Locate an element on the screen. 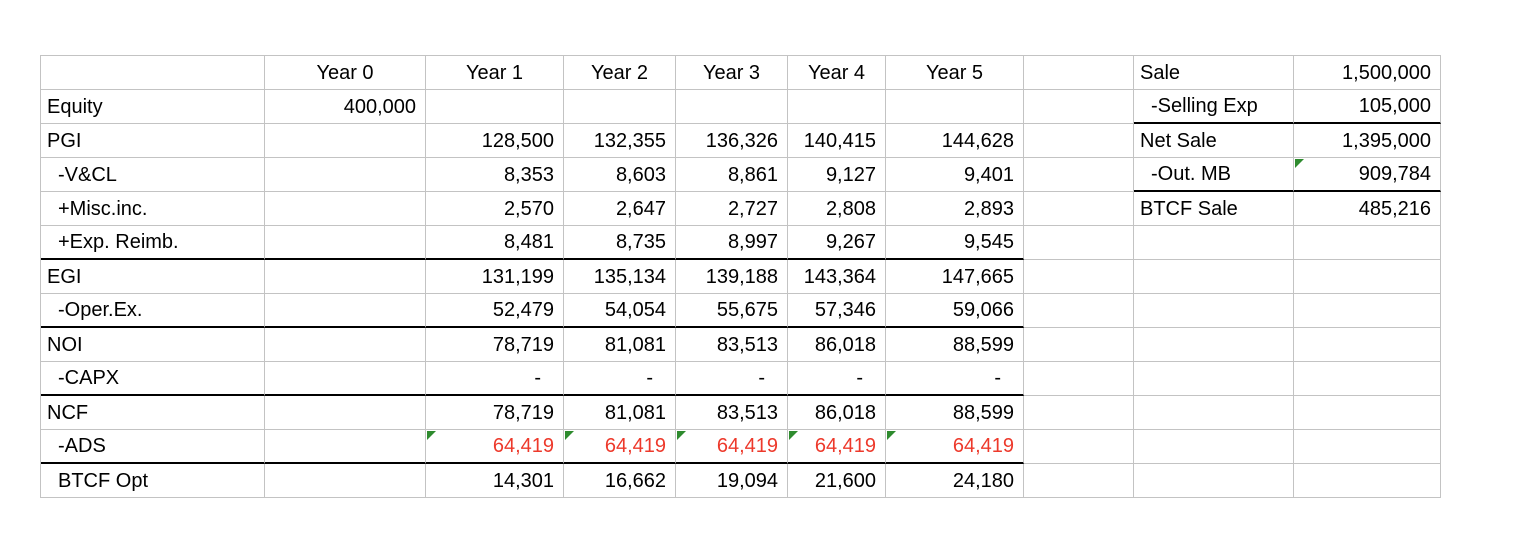 The height and width of the screenshot is (554, 1524). cell-exp-reimb-year3: 8,997 is located at coordinates (732, 243).